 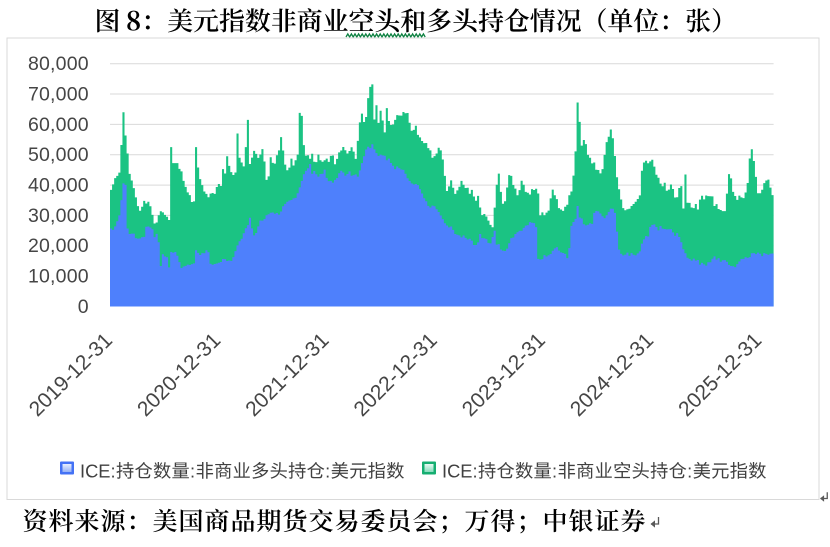 I want to click on svg-text: 10,000, so click(x=58, y=277).